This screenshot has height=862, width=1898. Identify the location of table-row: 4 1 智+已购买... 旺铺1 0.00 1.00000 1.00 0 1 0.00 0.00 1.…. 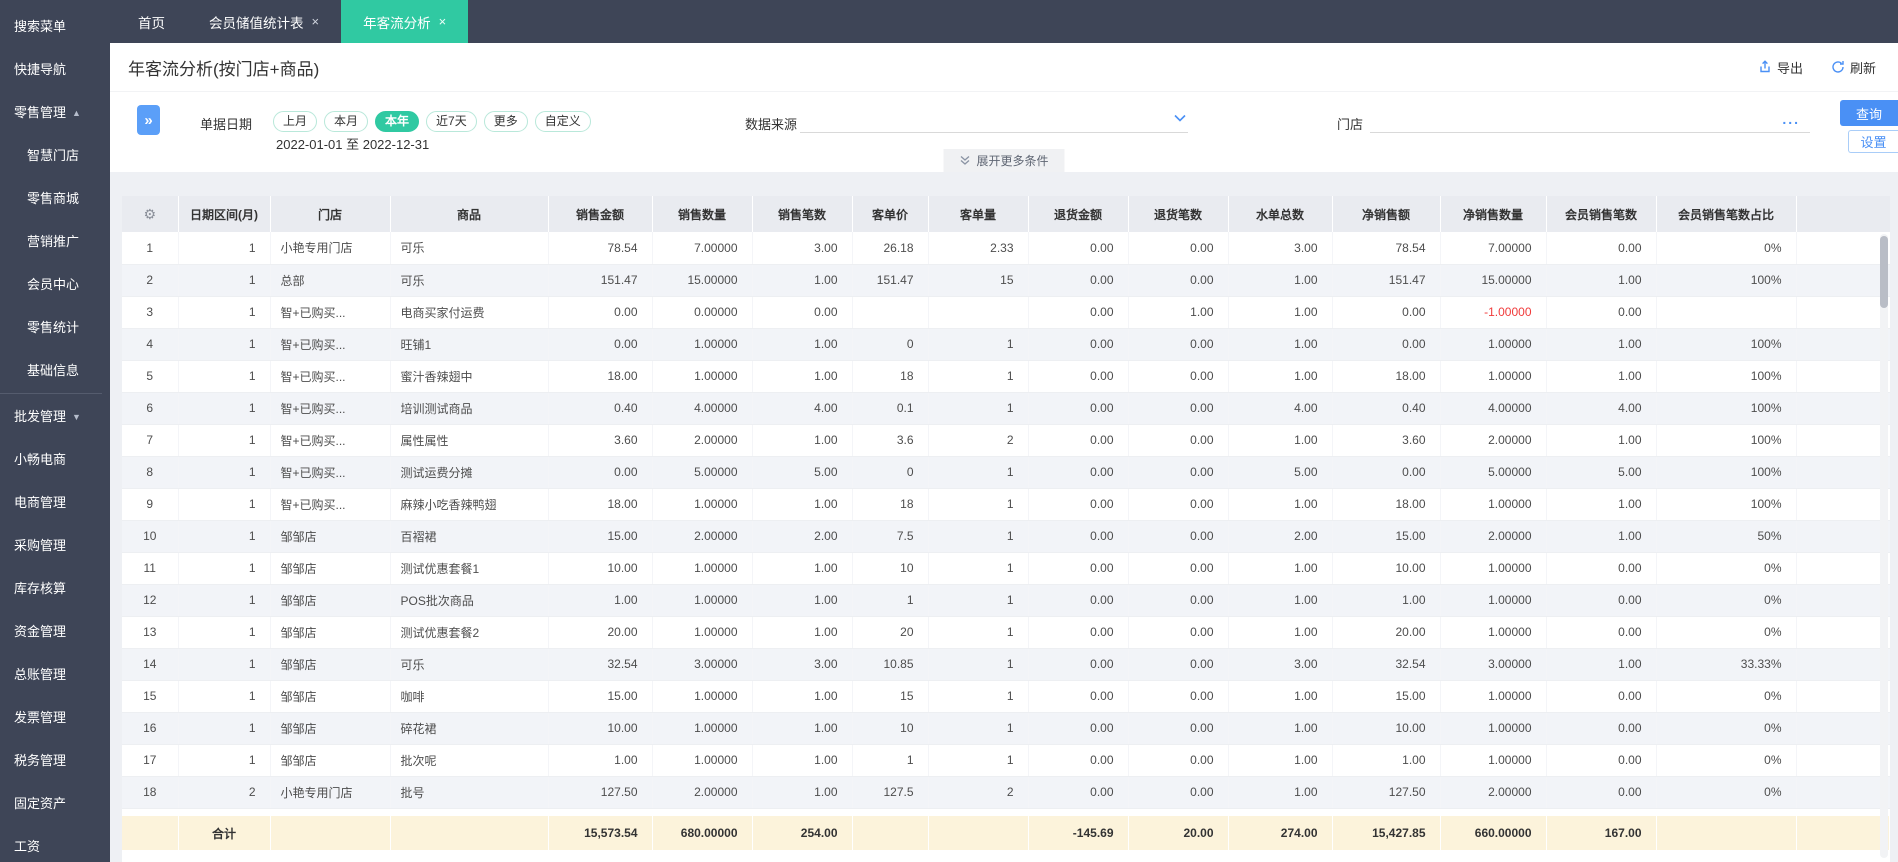
(1006, 344).